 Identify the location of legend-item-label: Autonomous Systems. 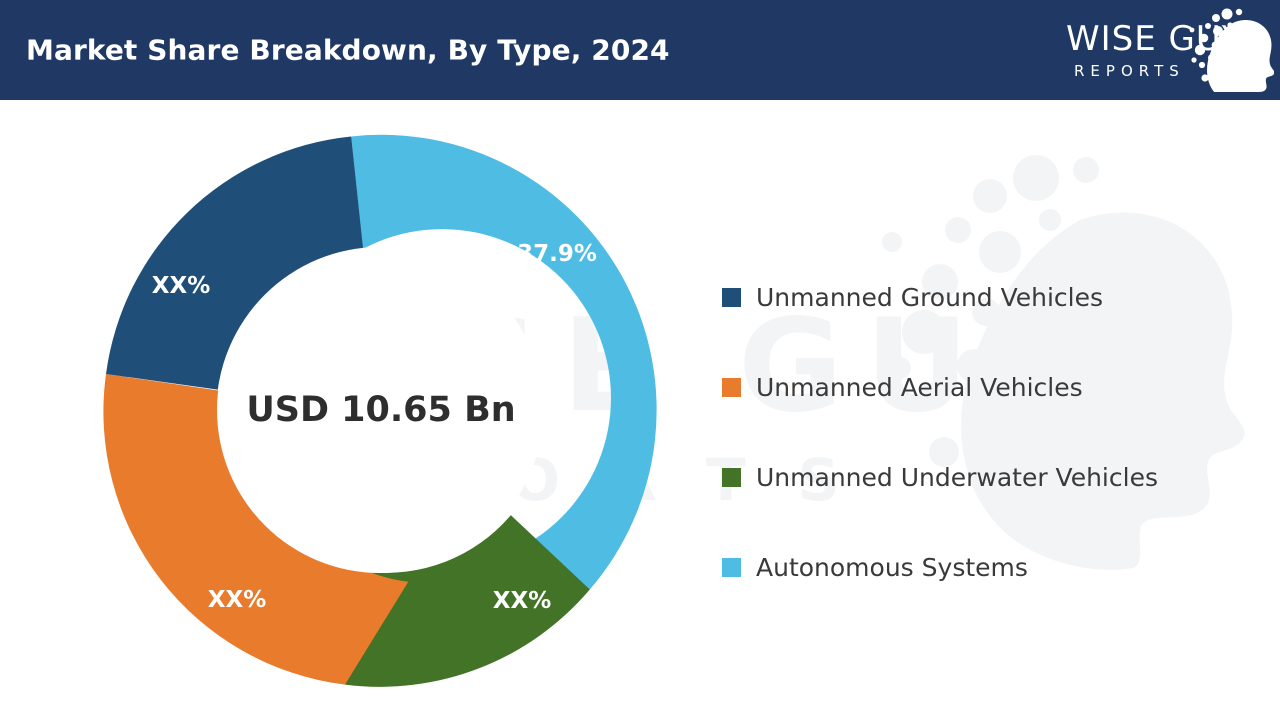
(892, 567).